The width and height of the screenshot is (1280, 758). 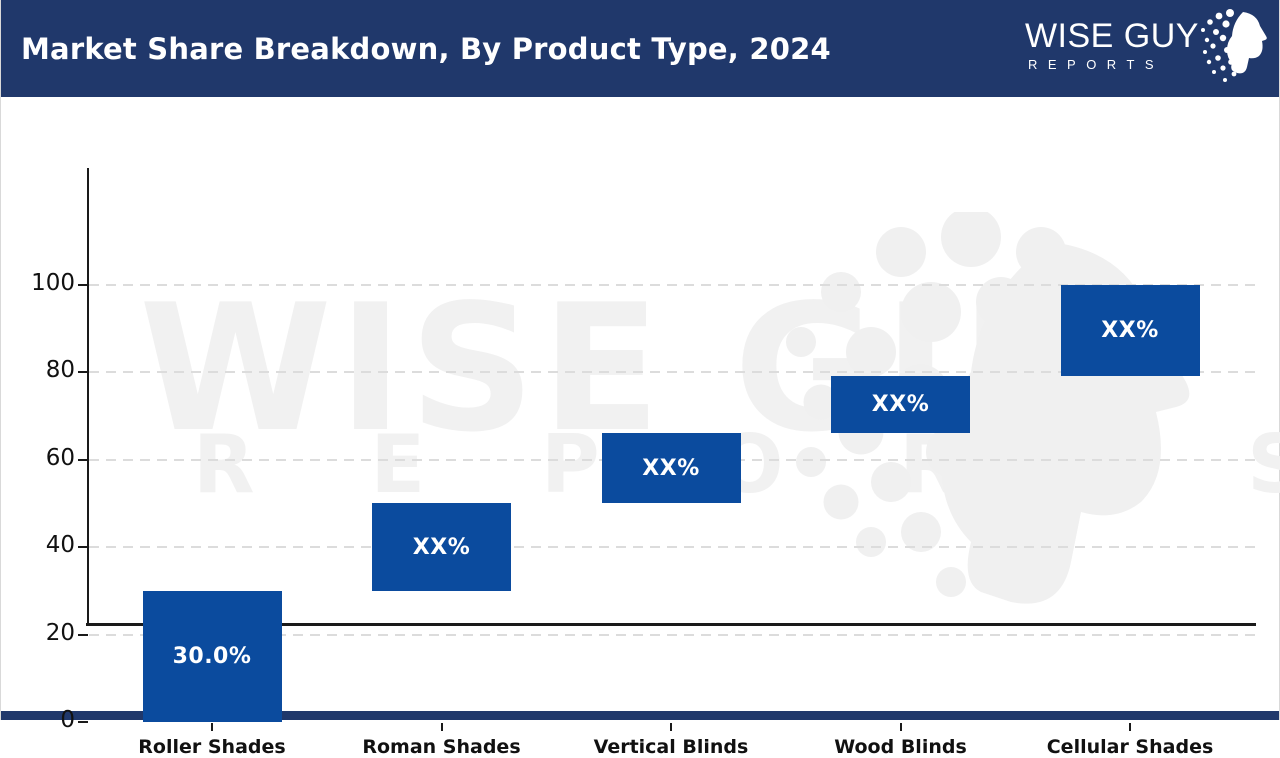 I want to click on bar-cellular-shades: XX%, so click(x=1130, y=330).